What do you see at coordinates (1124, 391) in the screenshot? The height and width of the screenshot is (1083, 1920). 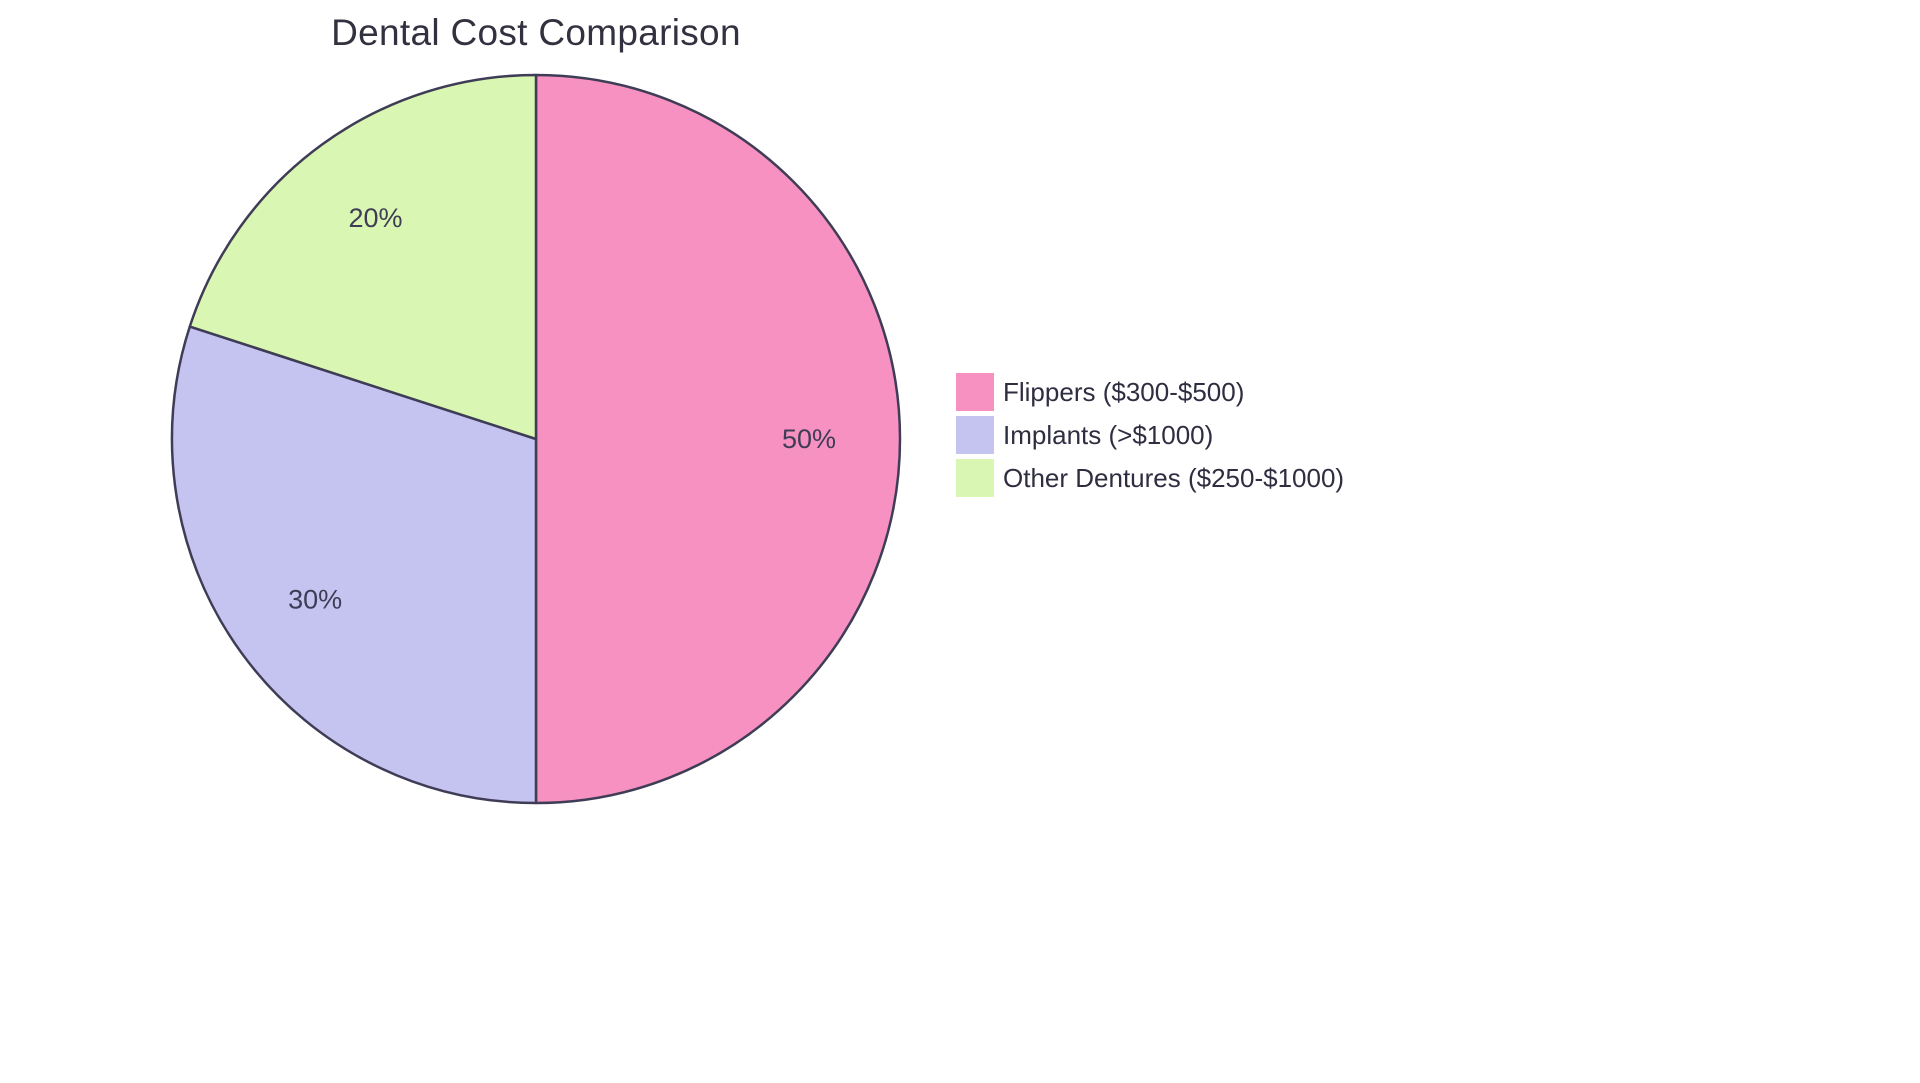 I see `legend-label: Flippers ($300-$500)` at bounding box center [1124, 391].